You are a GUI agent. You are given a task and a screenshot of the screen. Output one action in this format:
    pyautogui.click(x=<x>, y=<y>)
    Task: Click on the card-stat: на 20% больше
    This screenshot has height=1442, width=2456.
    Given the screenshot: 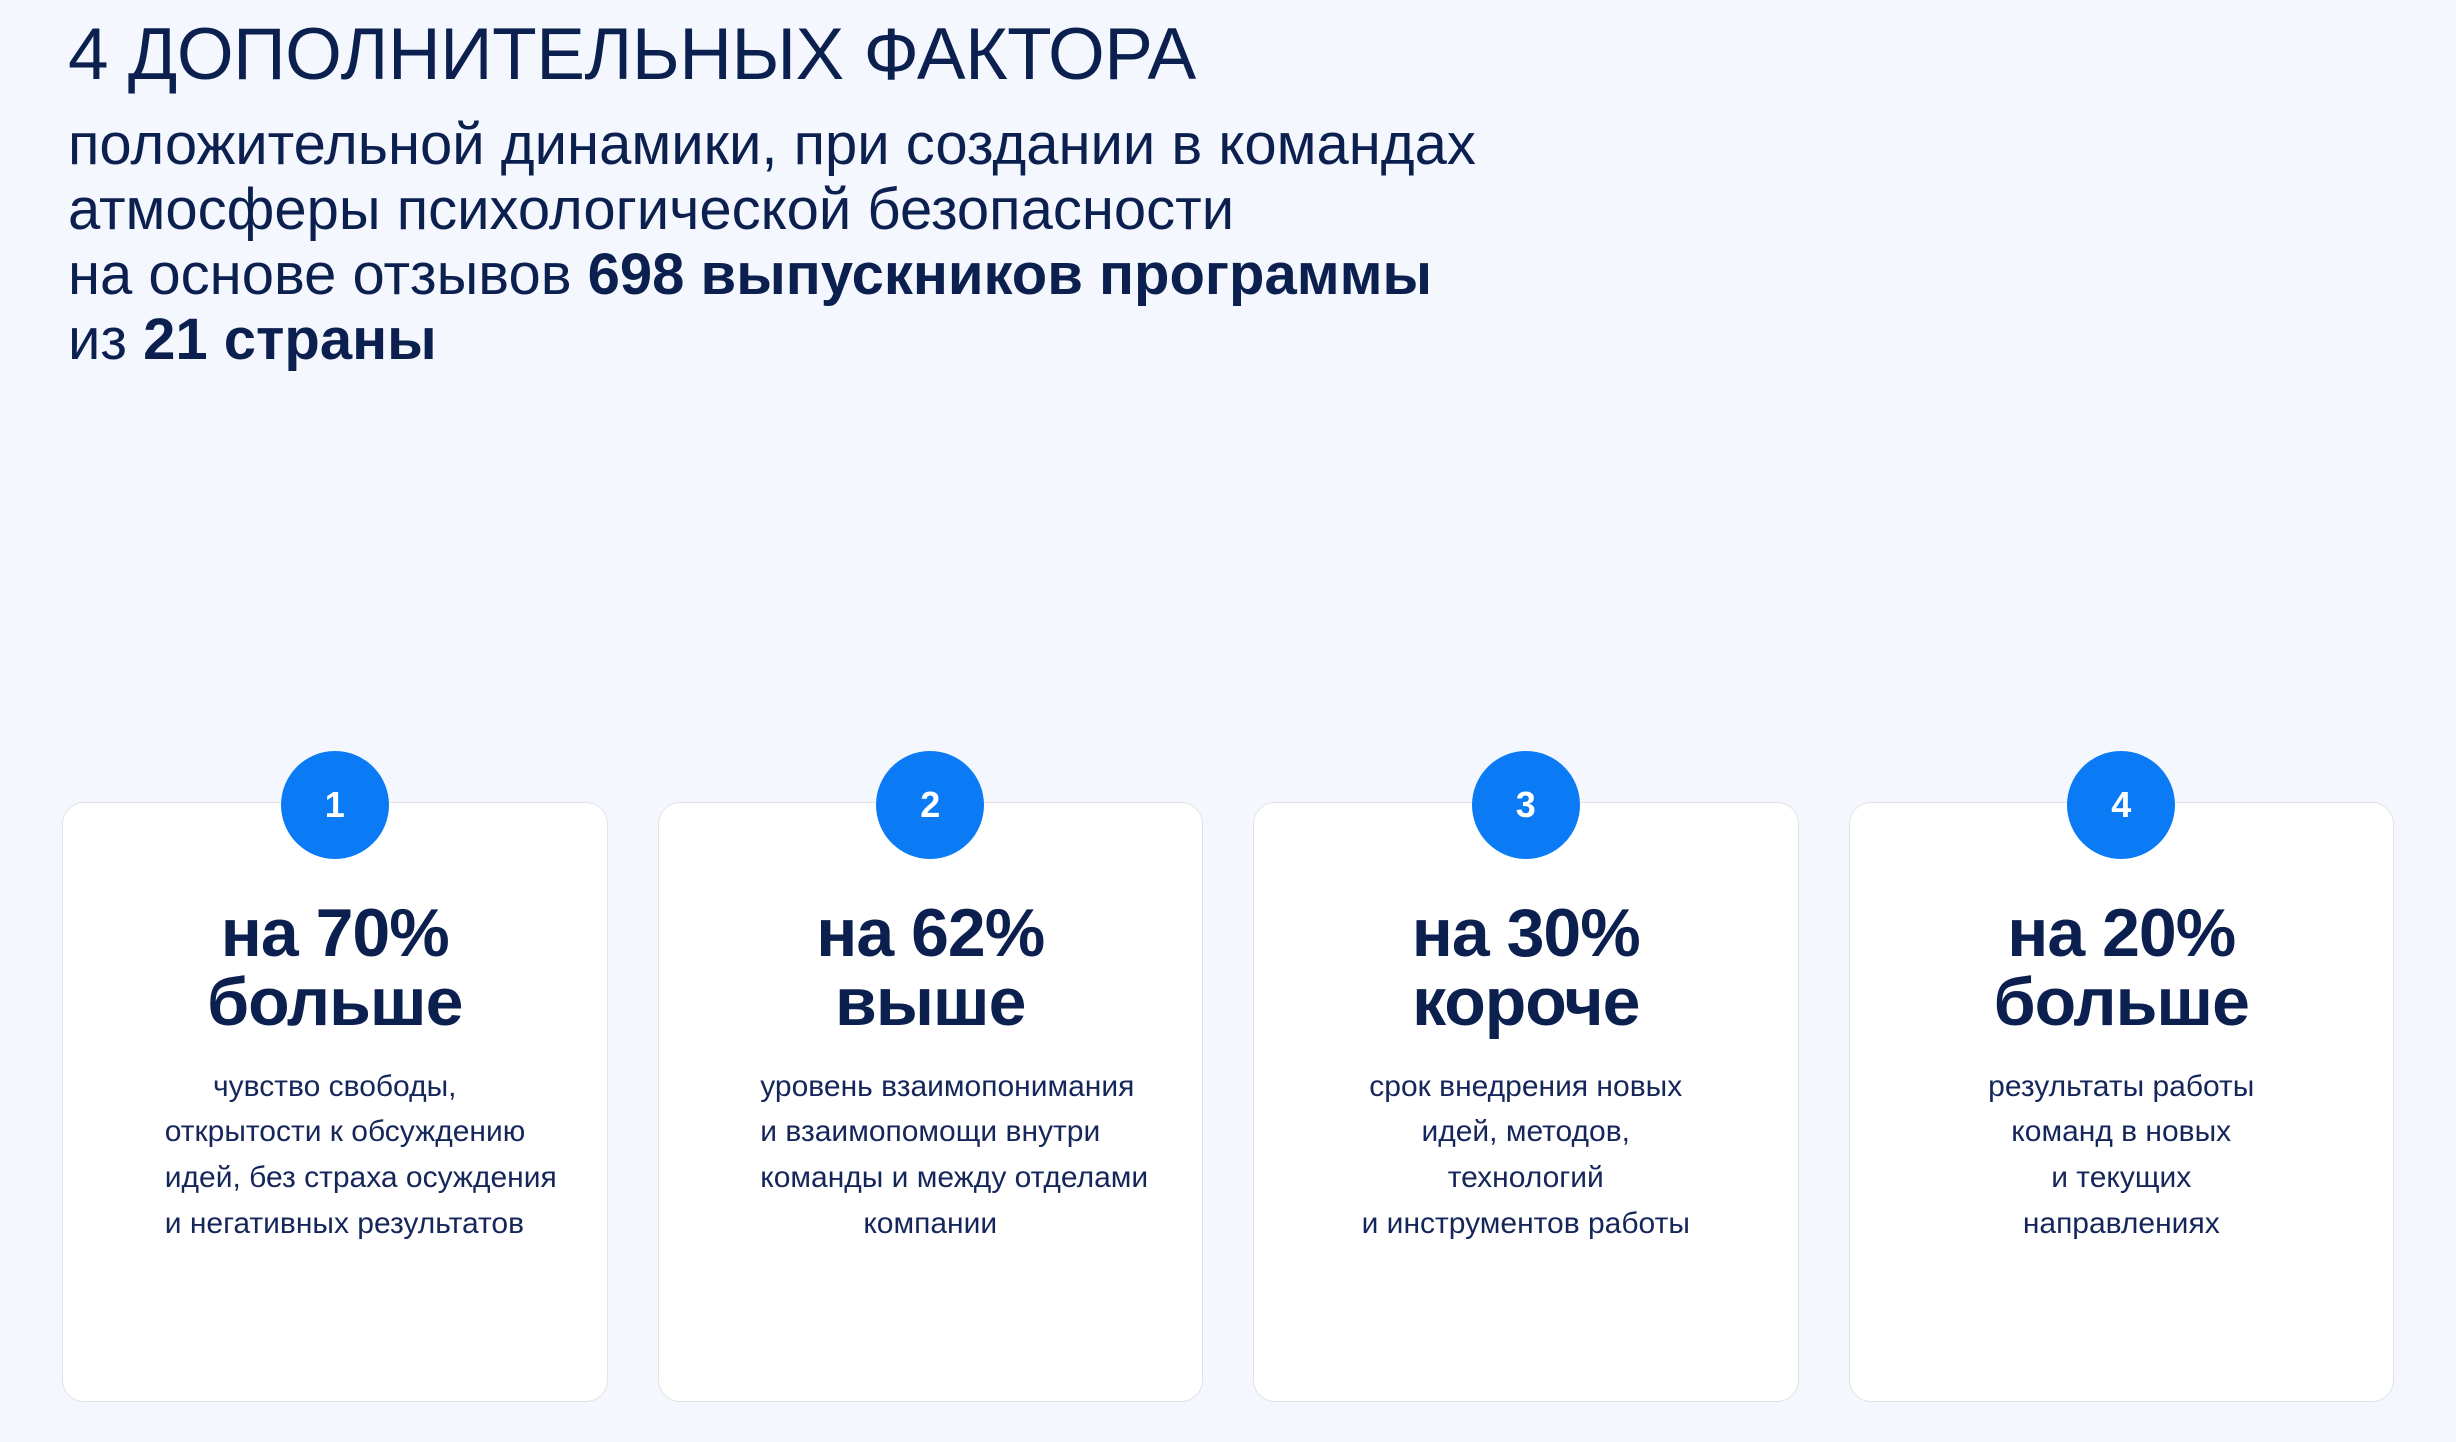 What is the action you would take?
    pyautogui.click(x=2121, y=969)
    